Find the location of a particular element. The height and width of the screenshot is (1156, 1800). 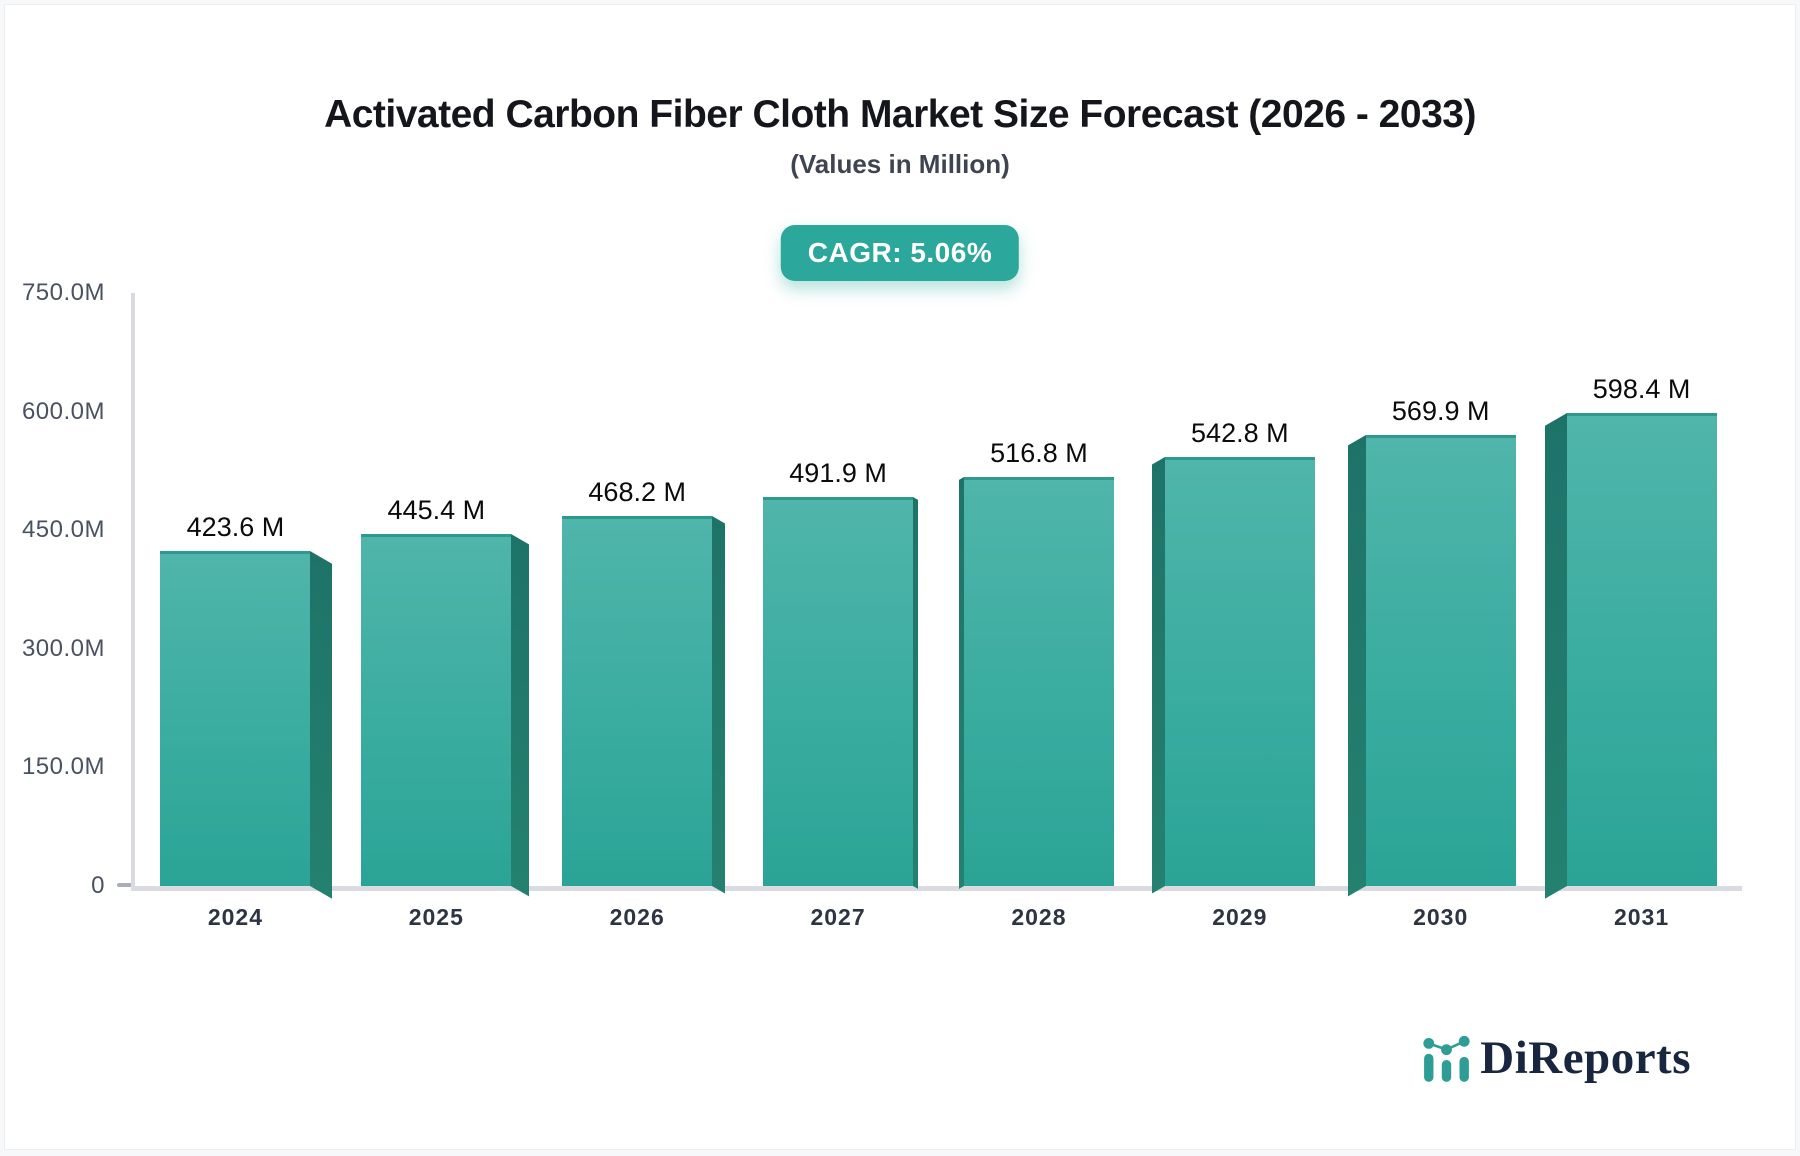

x-axis-line is located at coordinates (936, 888).